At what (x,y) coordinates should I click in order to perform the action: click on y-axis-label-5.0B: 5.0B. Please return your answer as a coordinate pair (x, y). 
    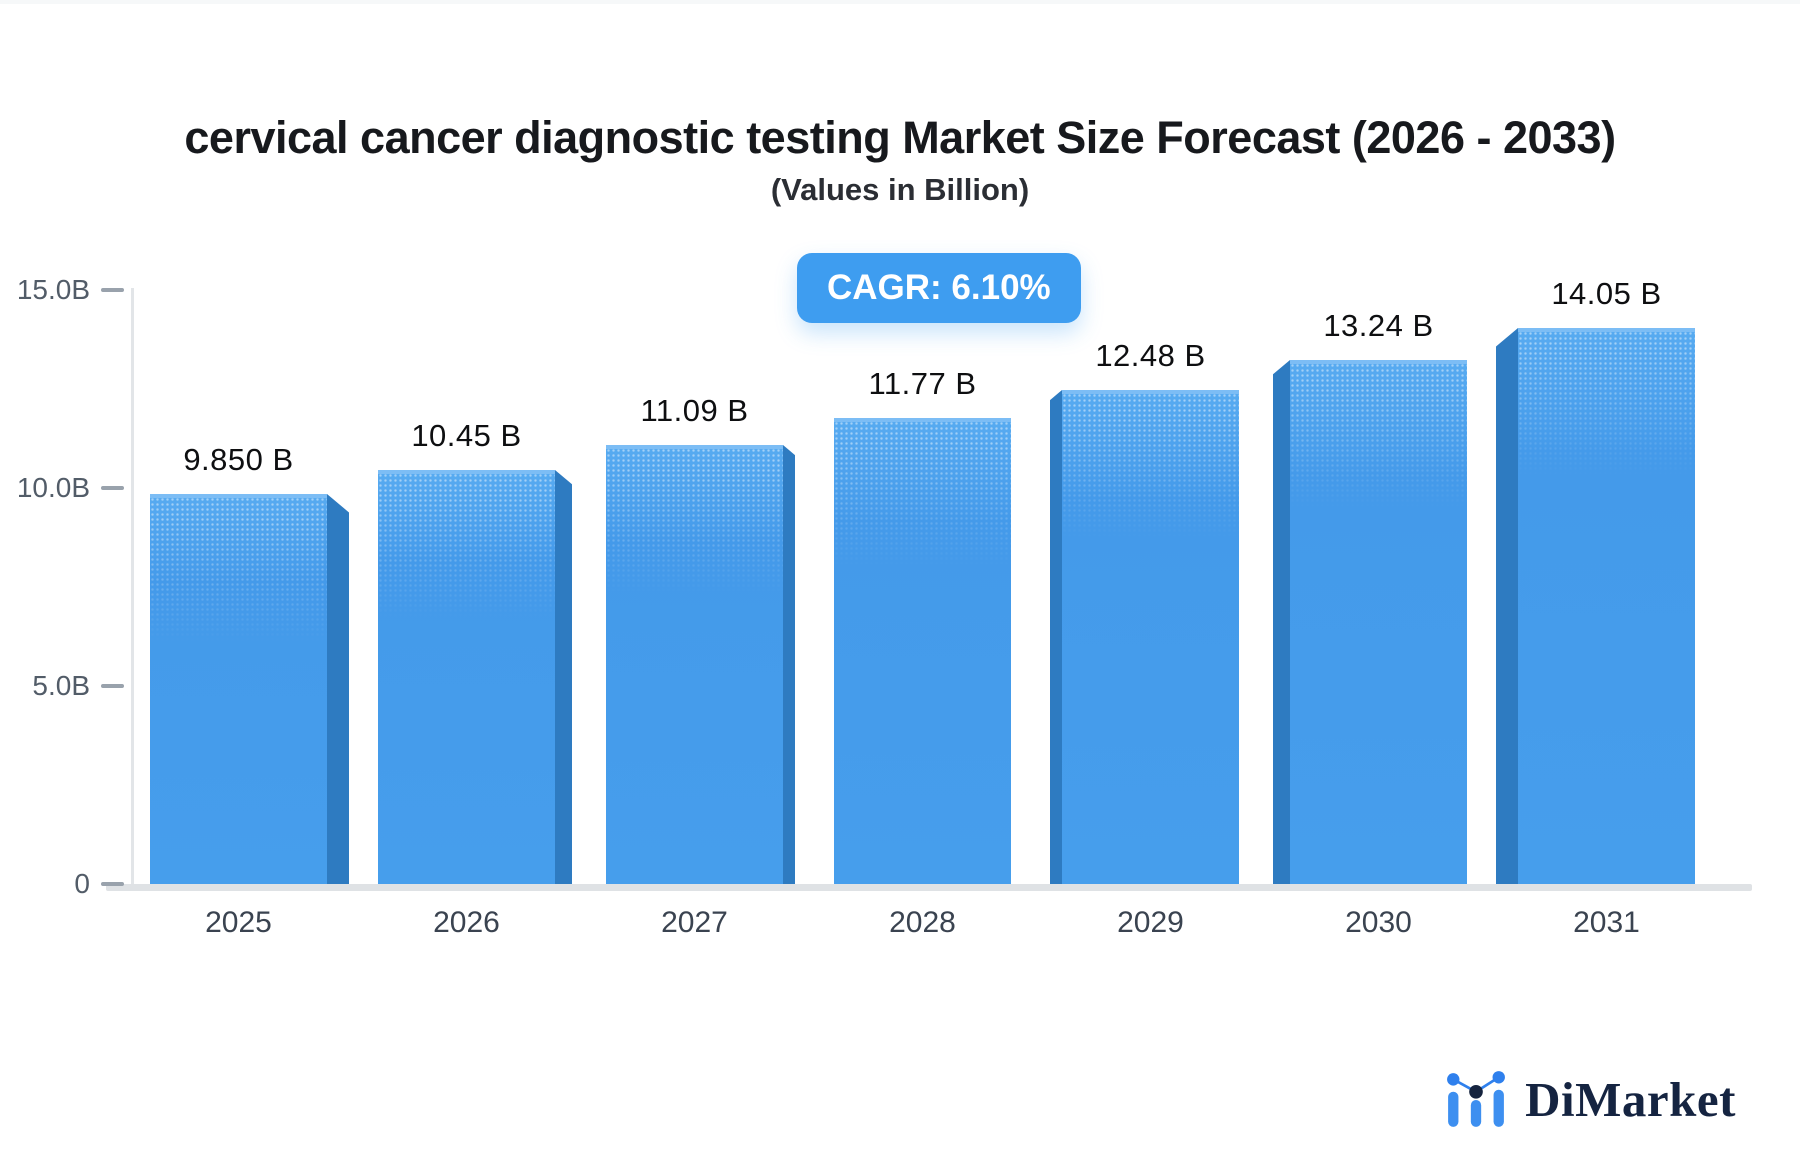
    Looking at the image, I should click on (61, 685).